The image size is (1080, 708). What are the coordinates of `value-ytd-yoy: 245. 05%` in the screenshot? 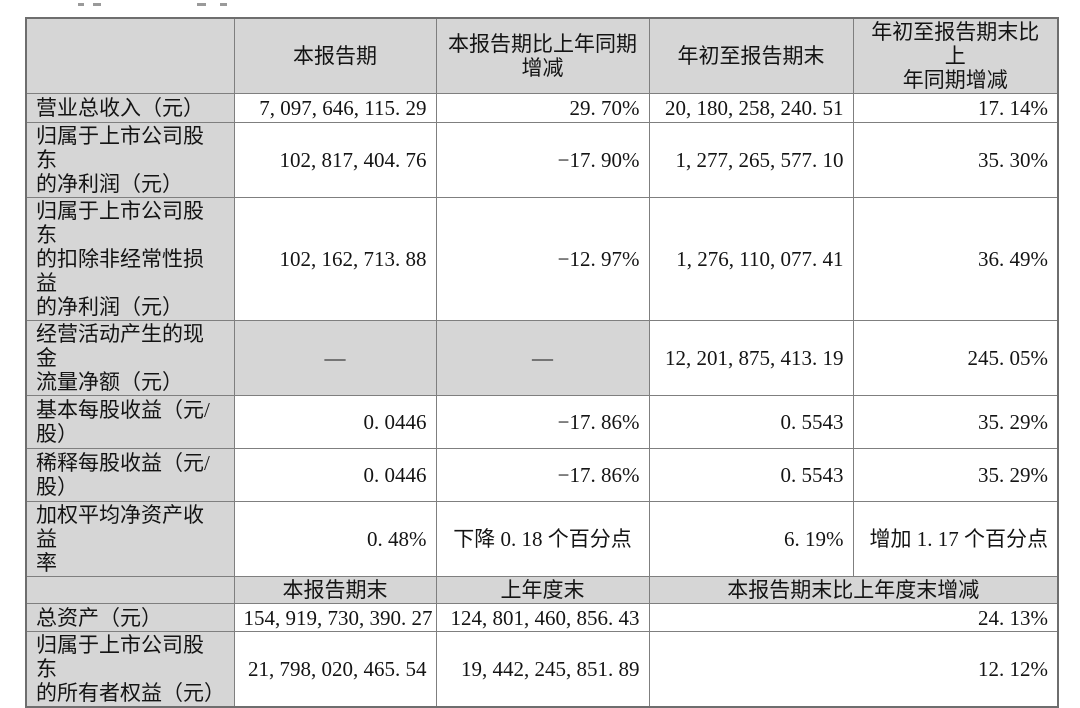 It's located at (955, 358).